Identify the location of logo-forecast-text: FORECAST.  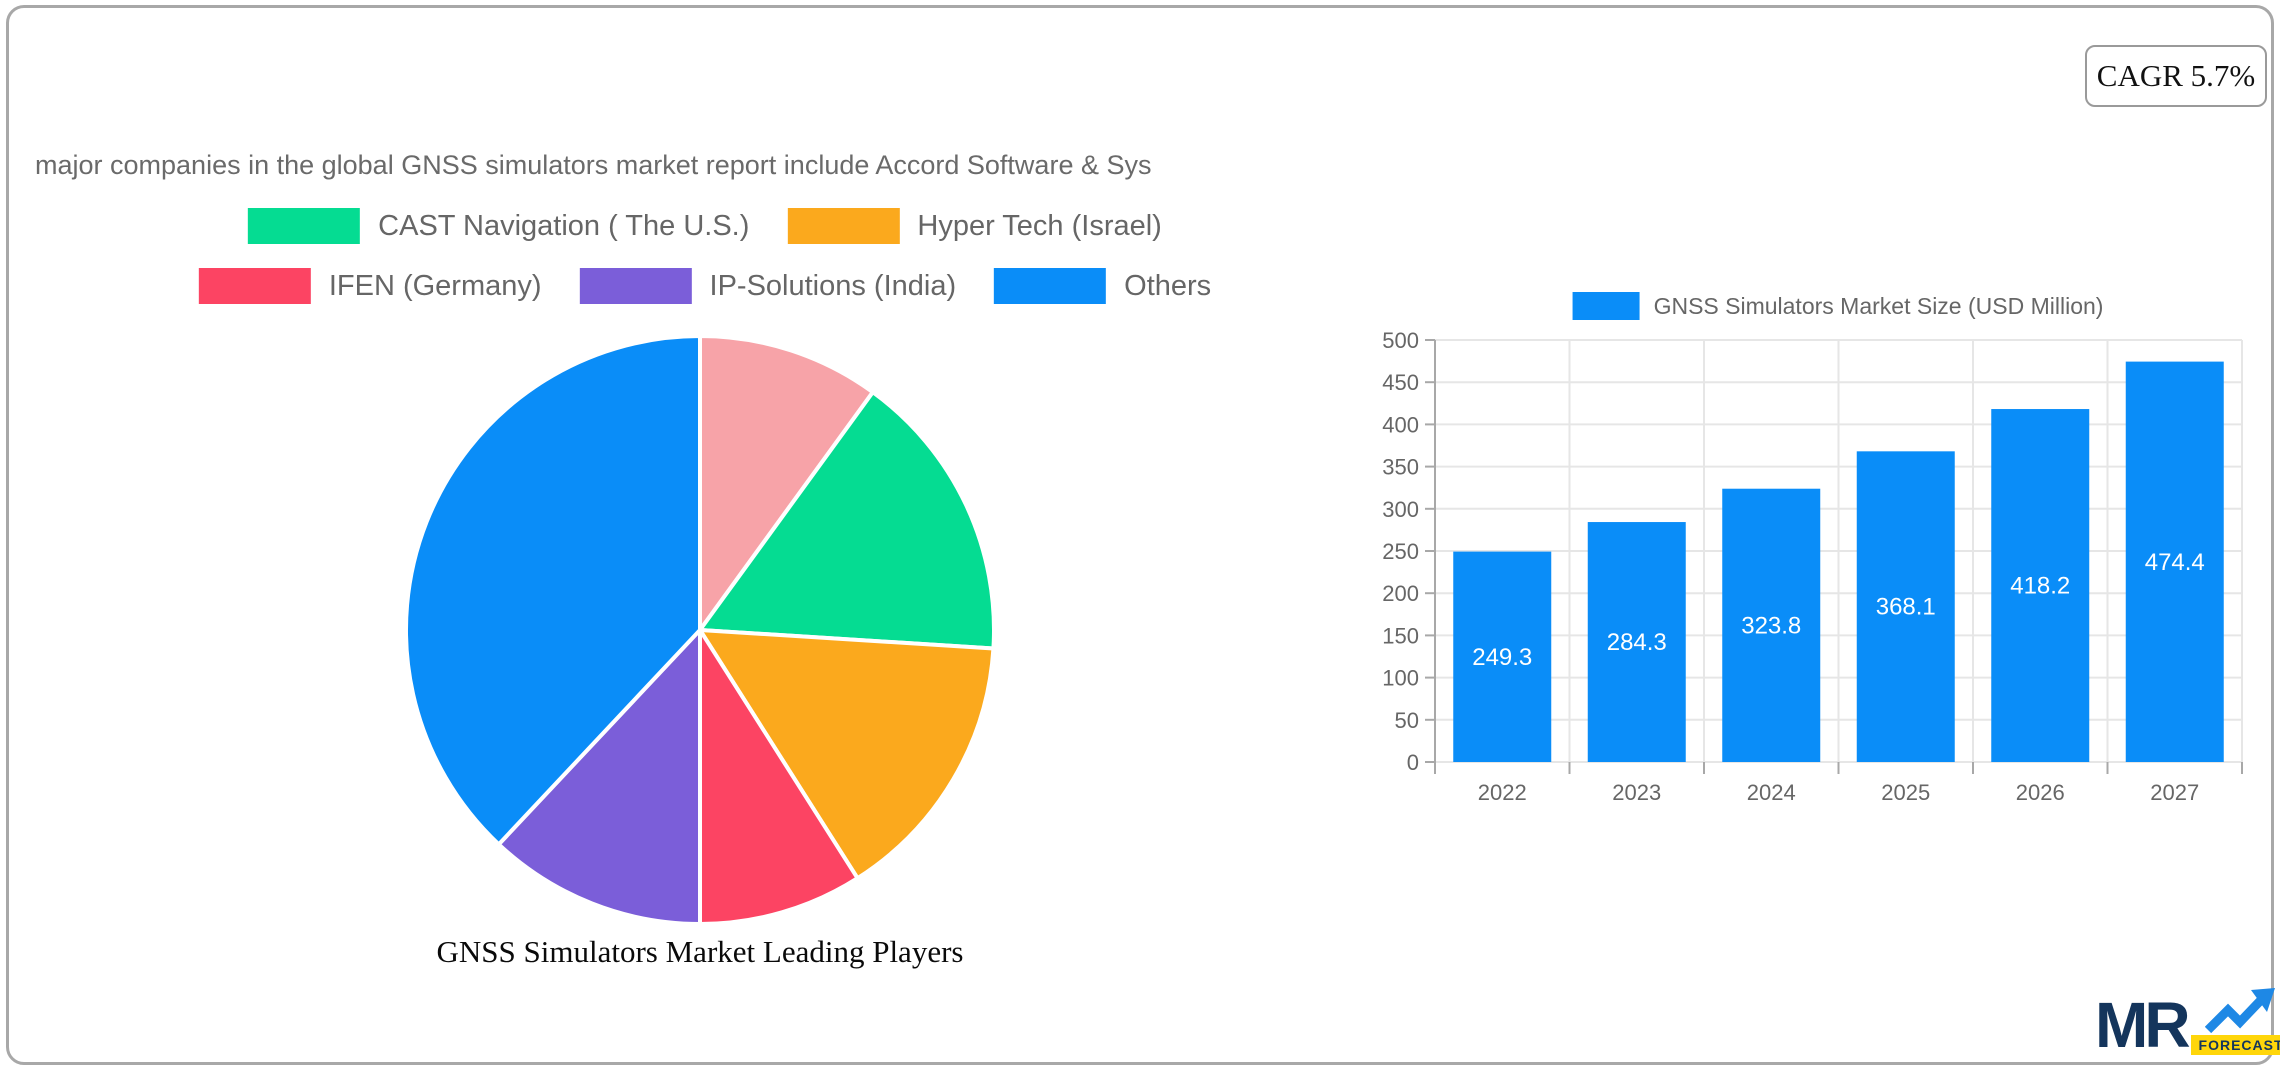
(2235, 1045).